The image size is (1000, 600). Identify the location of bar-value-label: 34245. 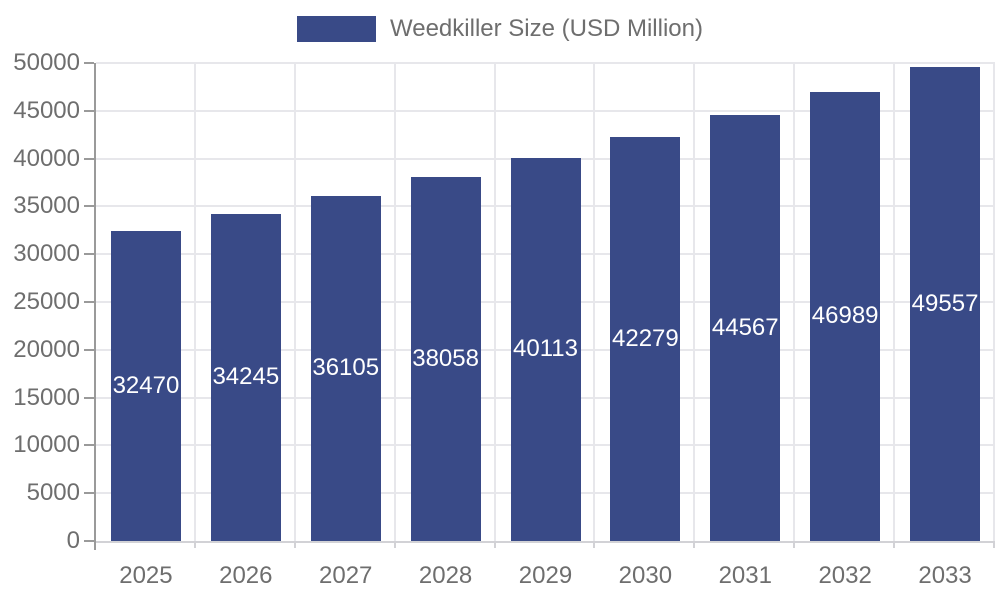
(246, 377).